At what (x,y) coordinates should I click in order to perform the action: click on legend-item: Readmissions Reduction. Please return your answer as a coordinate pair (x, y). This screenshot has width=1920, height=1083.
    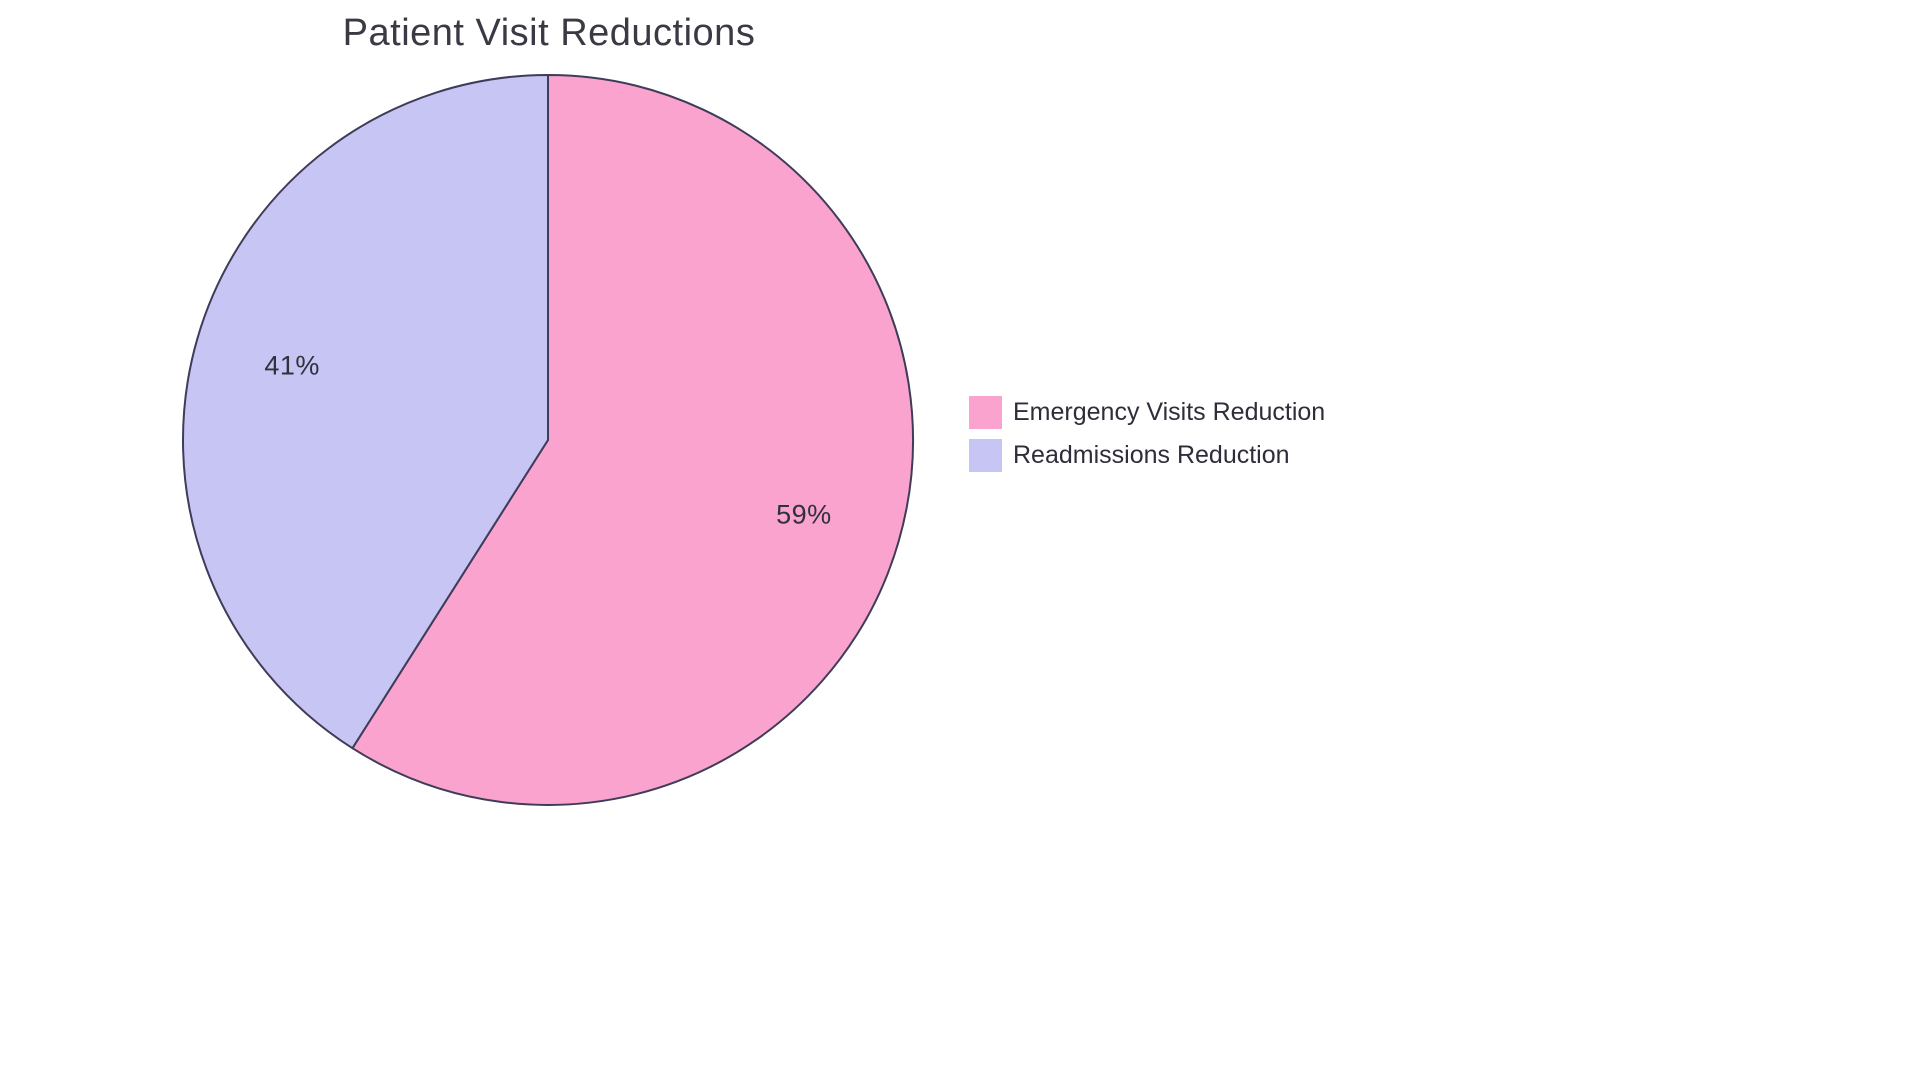
    Looking at the image, I should click on (1147, 455).